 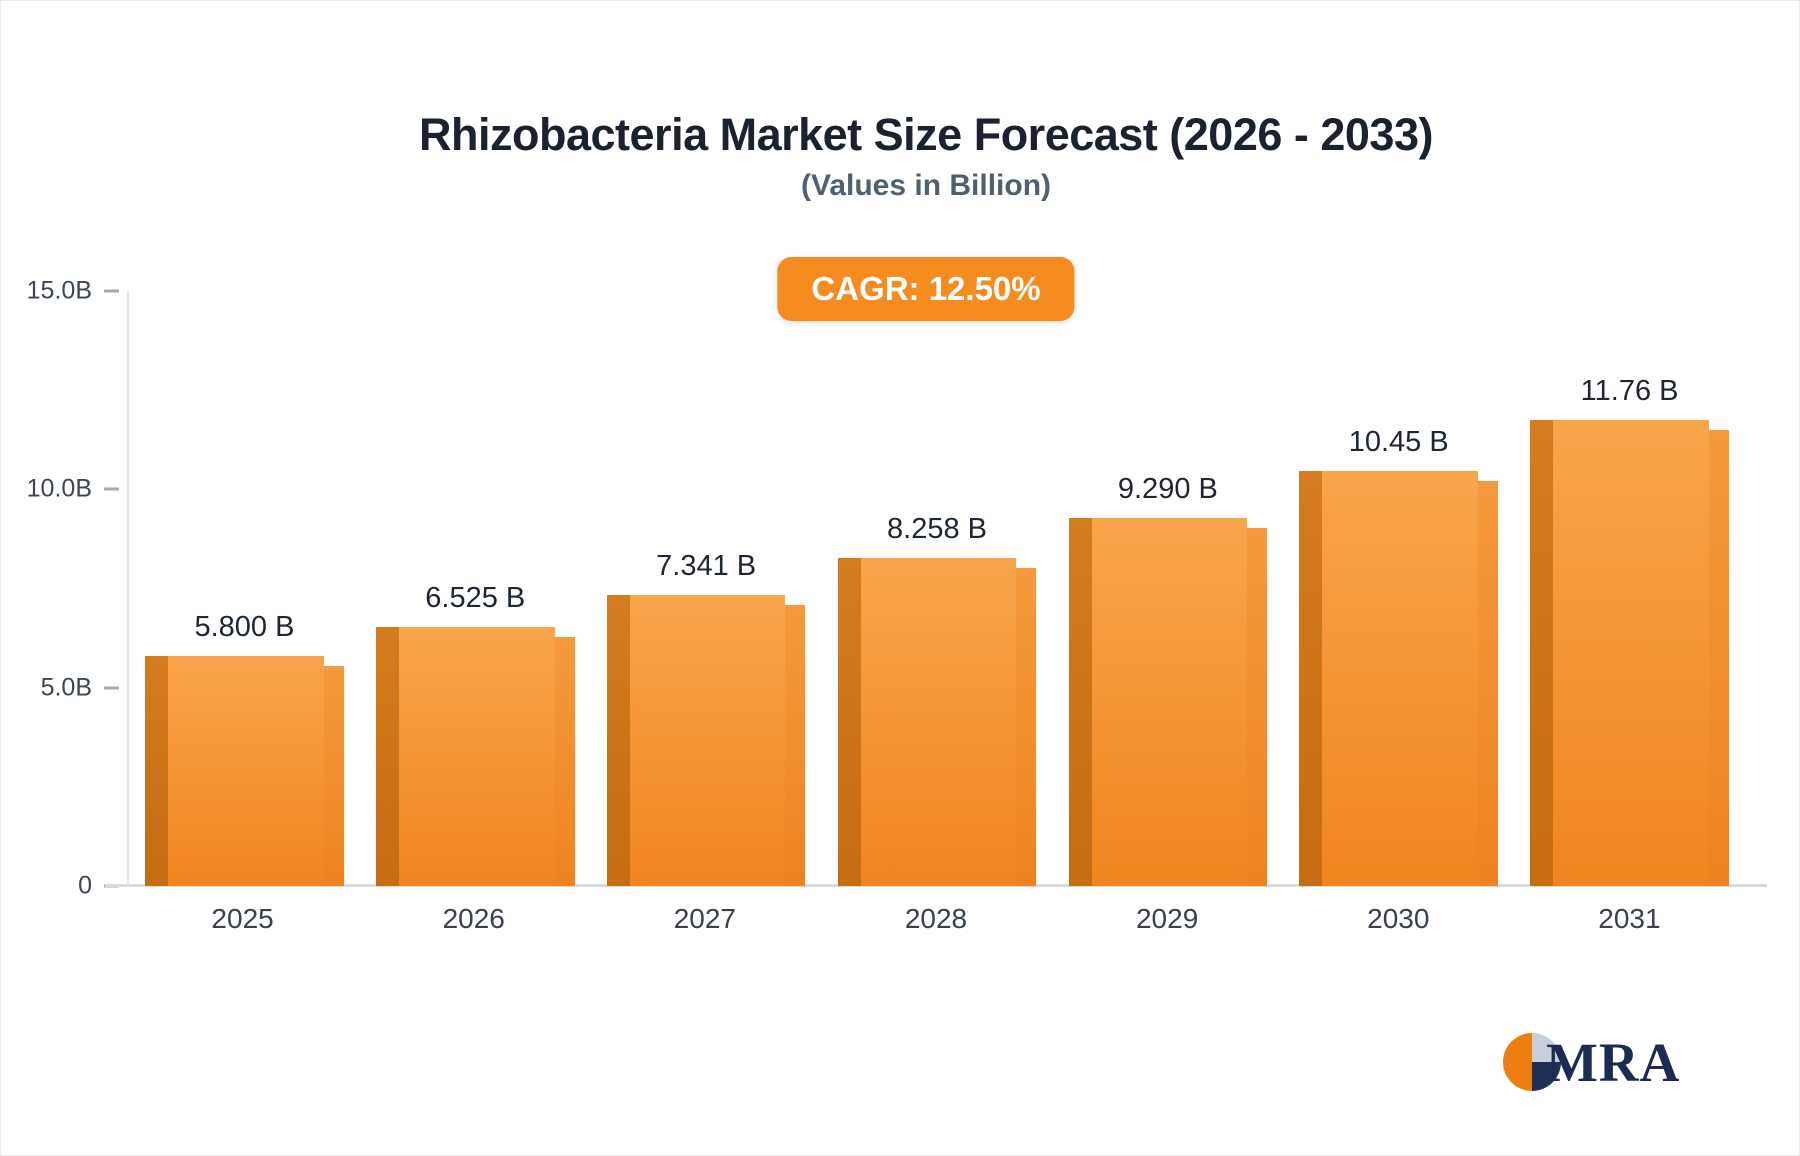 What do you see at coordinates (1629, 918) in the screenshot?
I see `x-tick-label: 2031` at bounding box center [1629, 918].